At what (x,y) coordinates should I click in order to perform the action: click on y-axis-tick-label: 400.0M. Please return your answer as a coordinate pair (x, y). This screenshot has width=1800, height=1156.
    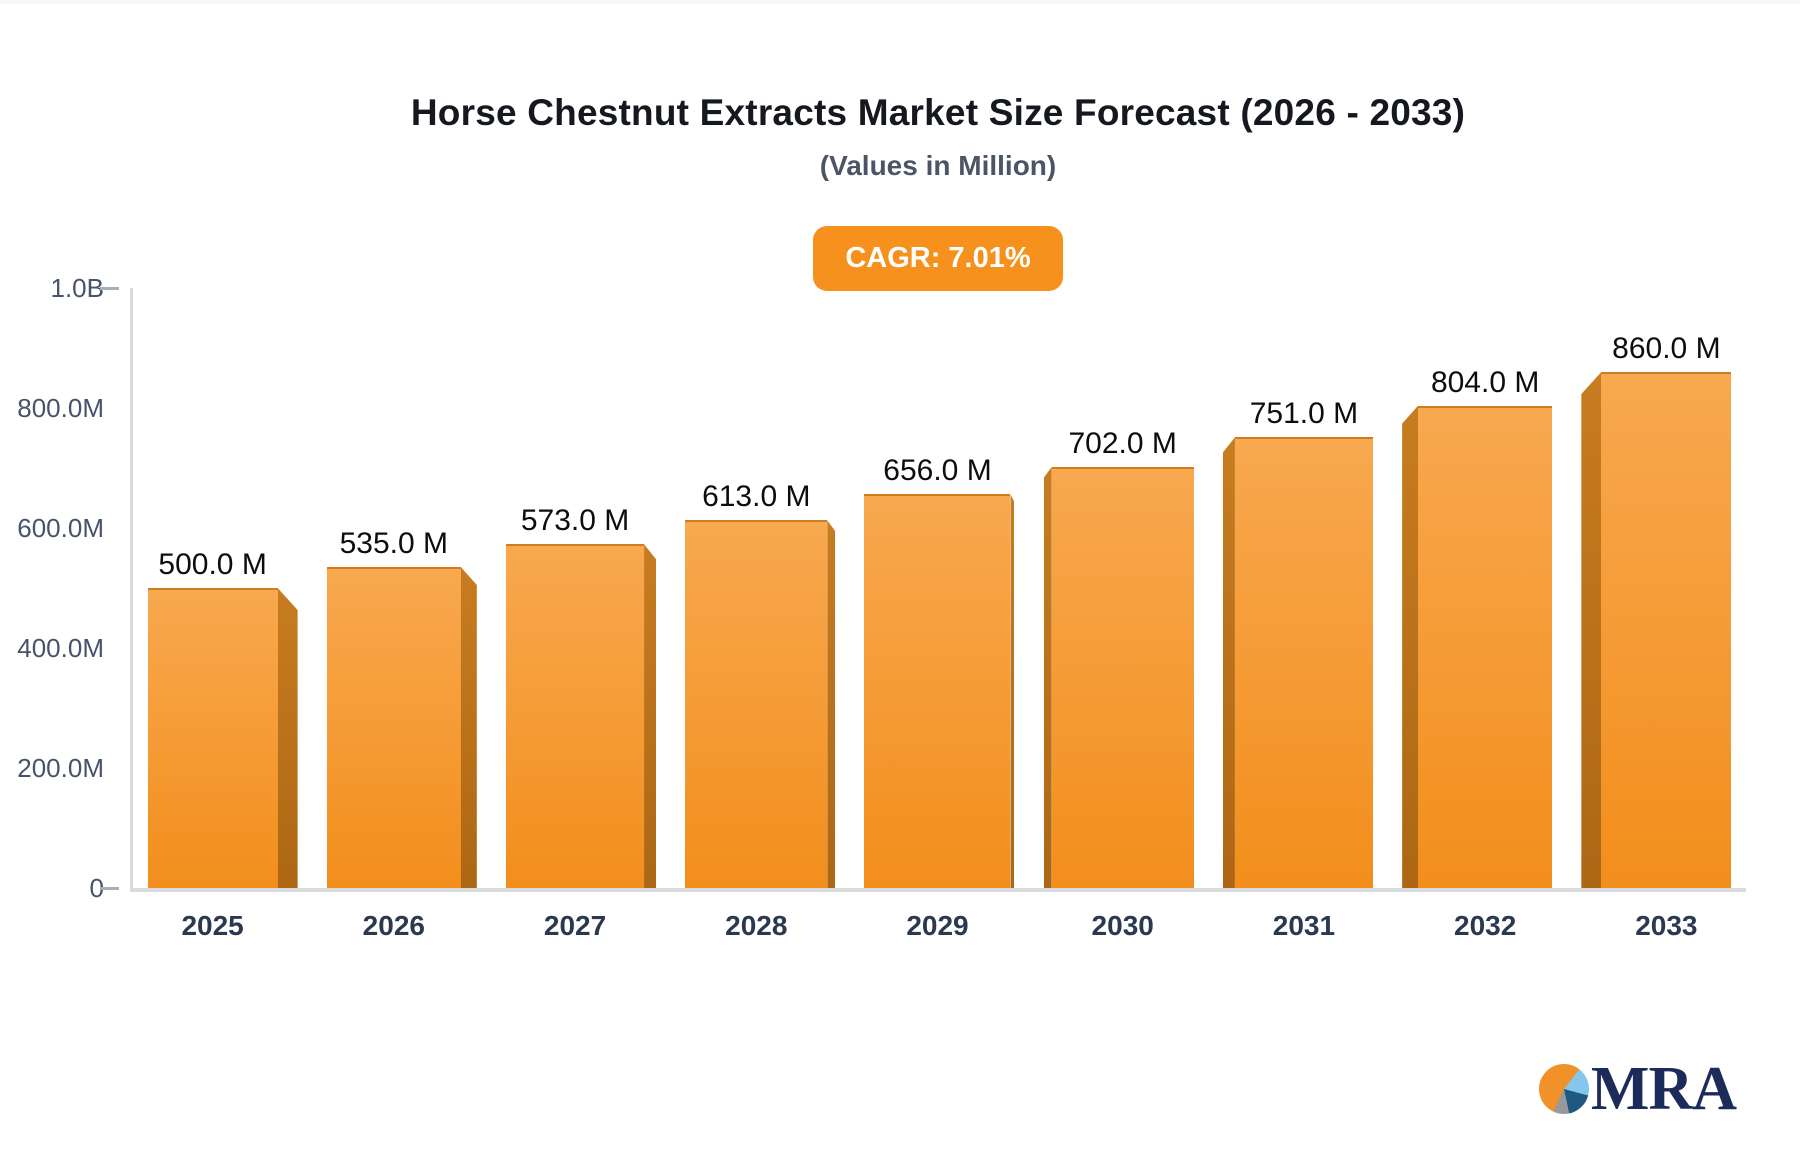
    Looking at the image, I should click on (60, 648).